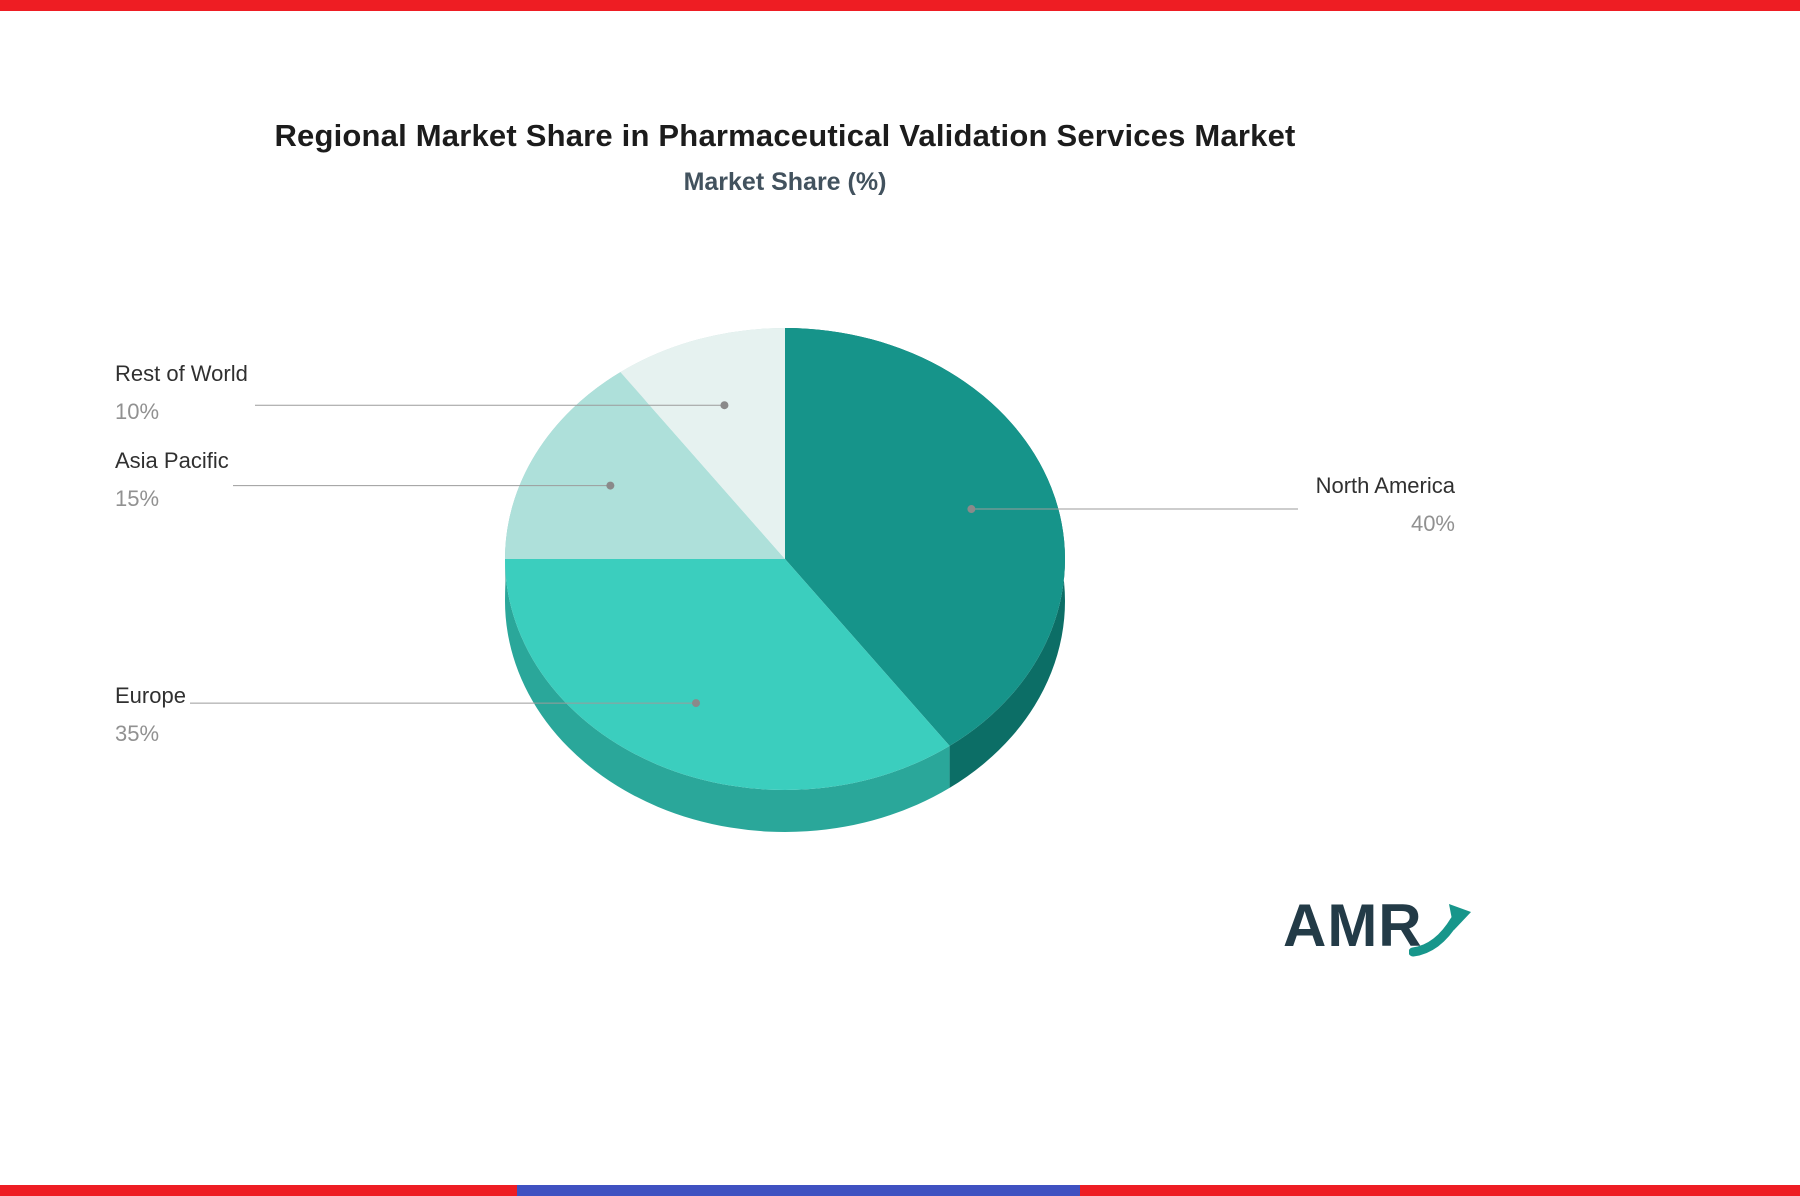 This screenshot has height=1196, width=1800. I want to click on slice-value: 15%, so click(137, 498).